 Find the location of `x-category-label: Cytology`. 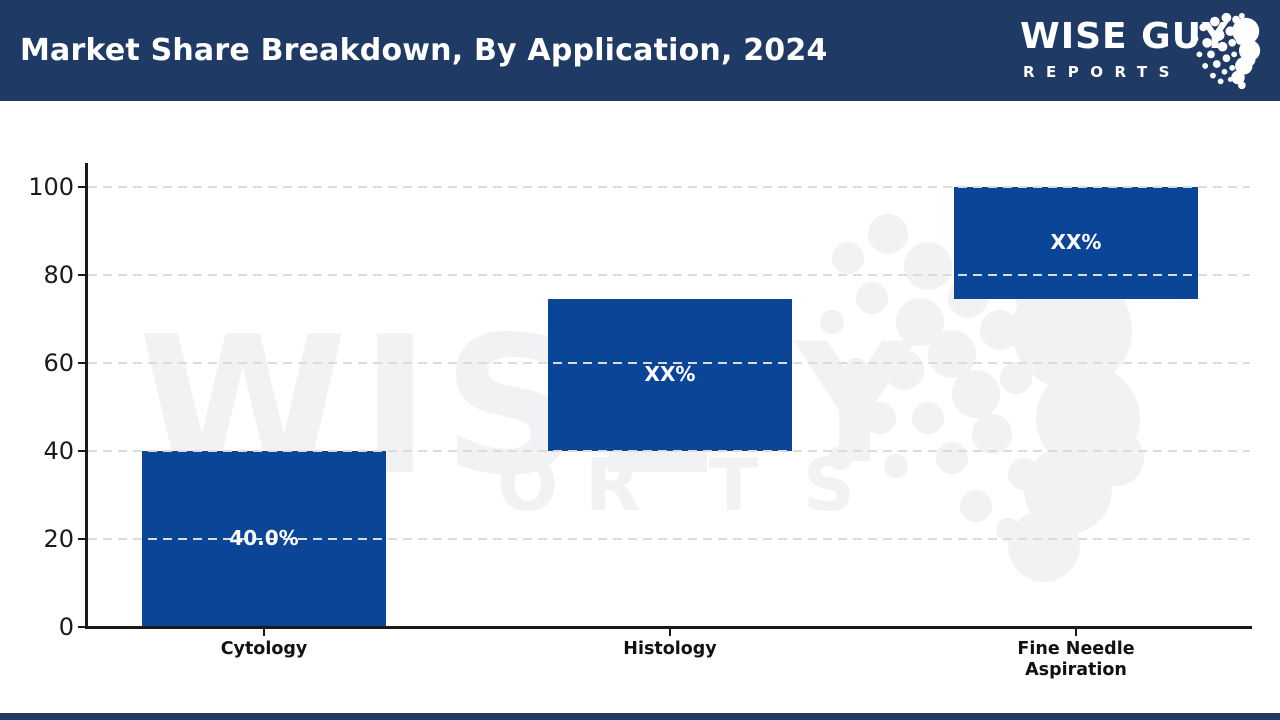

x-category-label: Cytology is located at coordinates (264, 649).